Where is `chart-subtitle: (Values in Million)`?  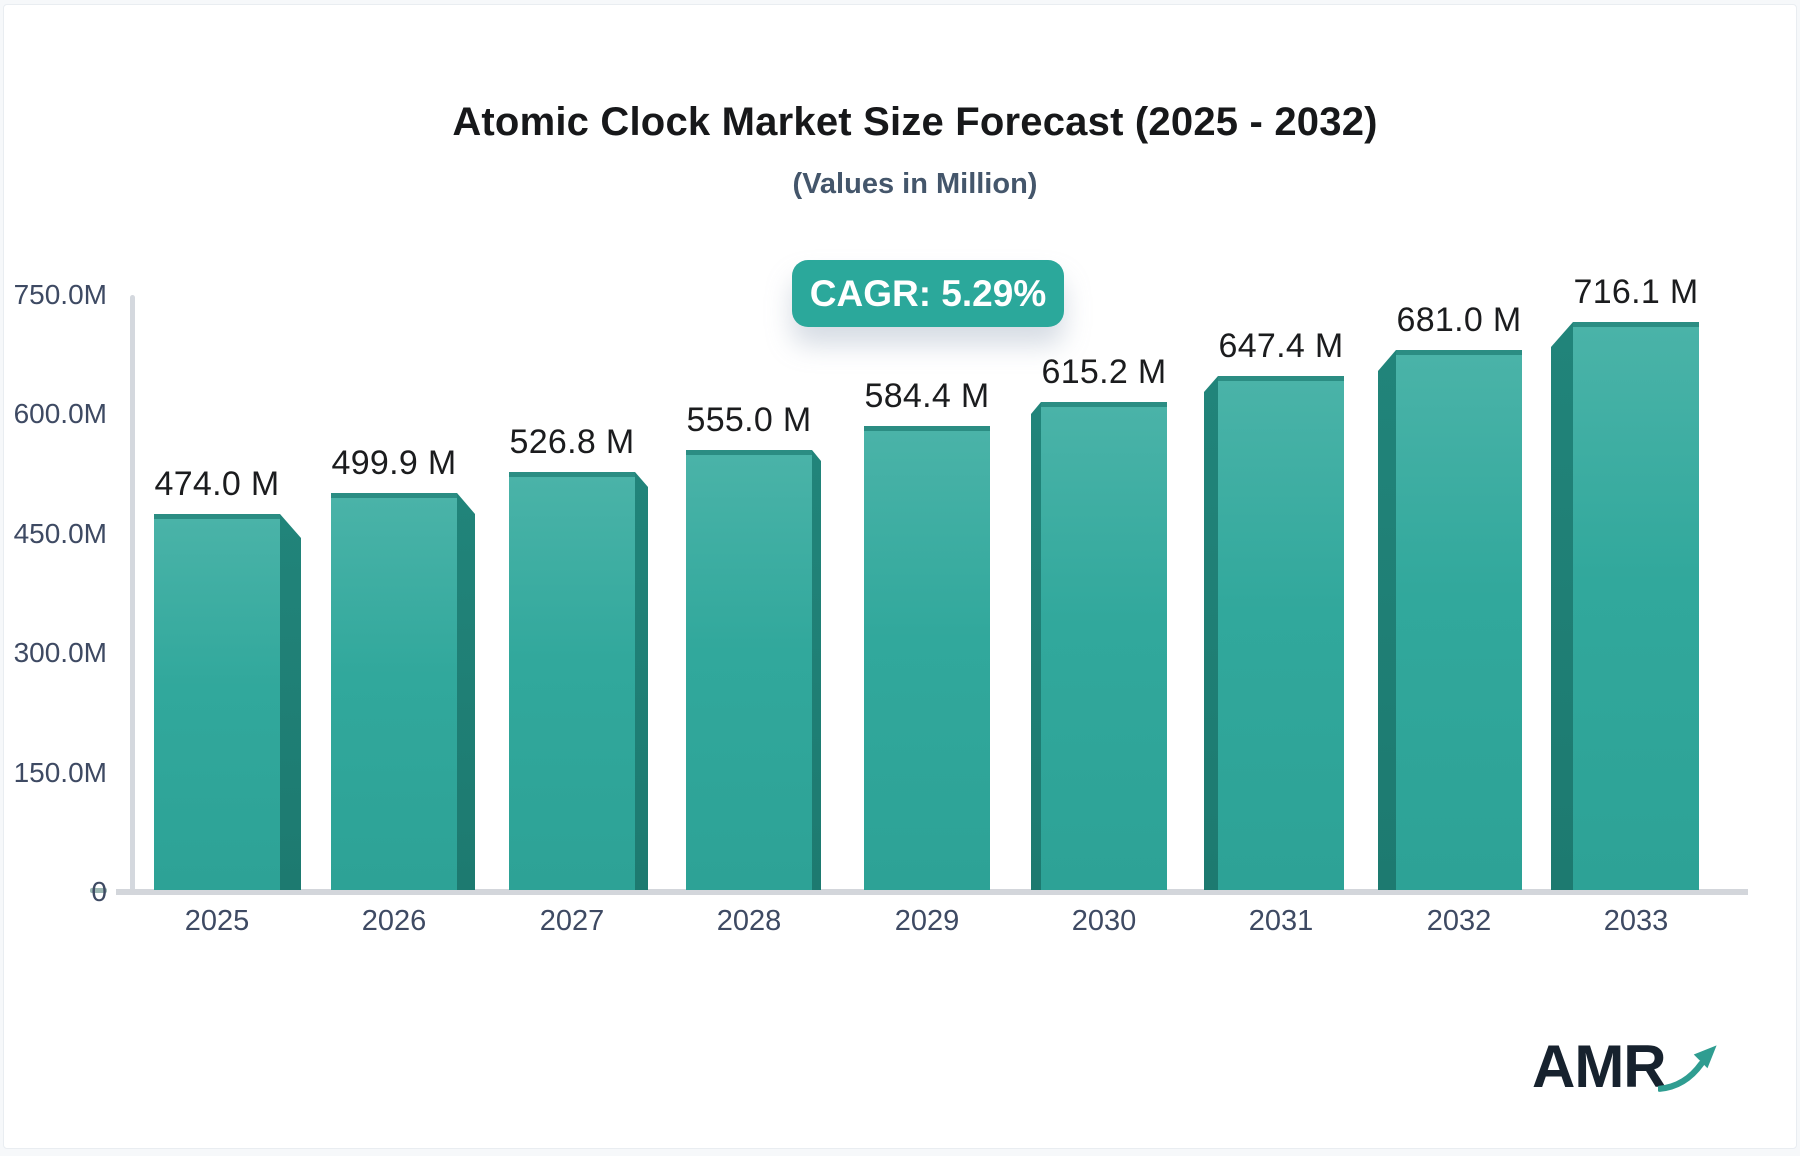
chart-subtitle: (Values in Million) is located at coordinates (915, 184).